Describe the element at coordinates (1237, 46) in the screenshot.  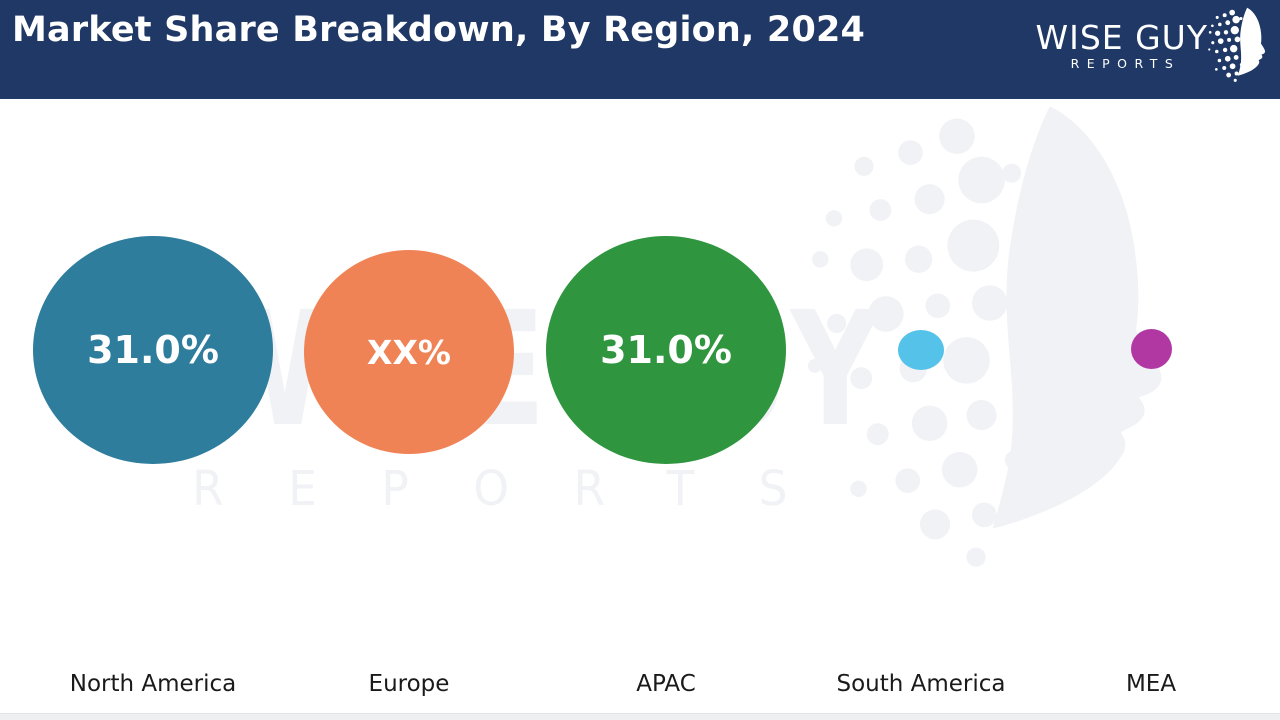
I see `brand-head-icon` at that location.